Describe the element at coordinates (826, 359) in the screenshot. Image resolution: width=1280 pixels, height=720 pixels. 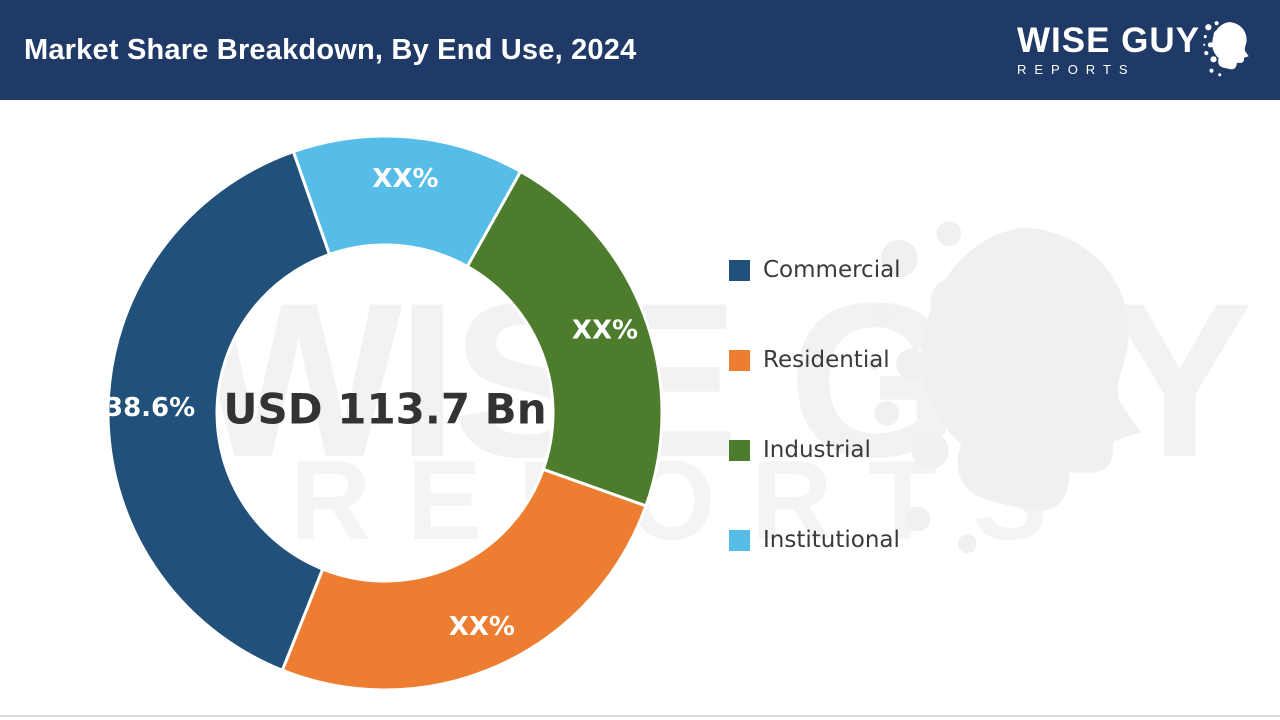
I see `legend-label-residential: Residential` at that location.